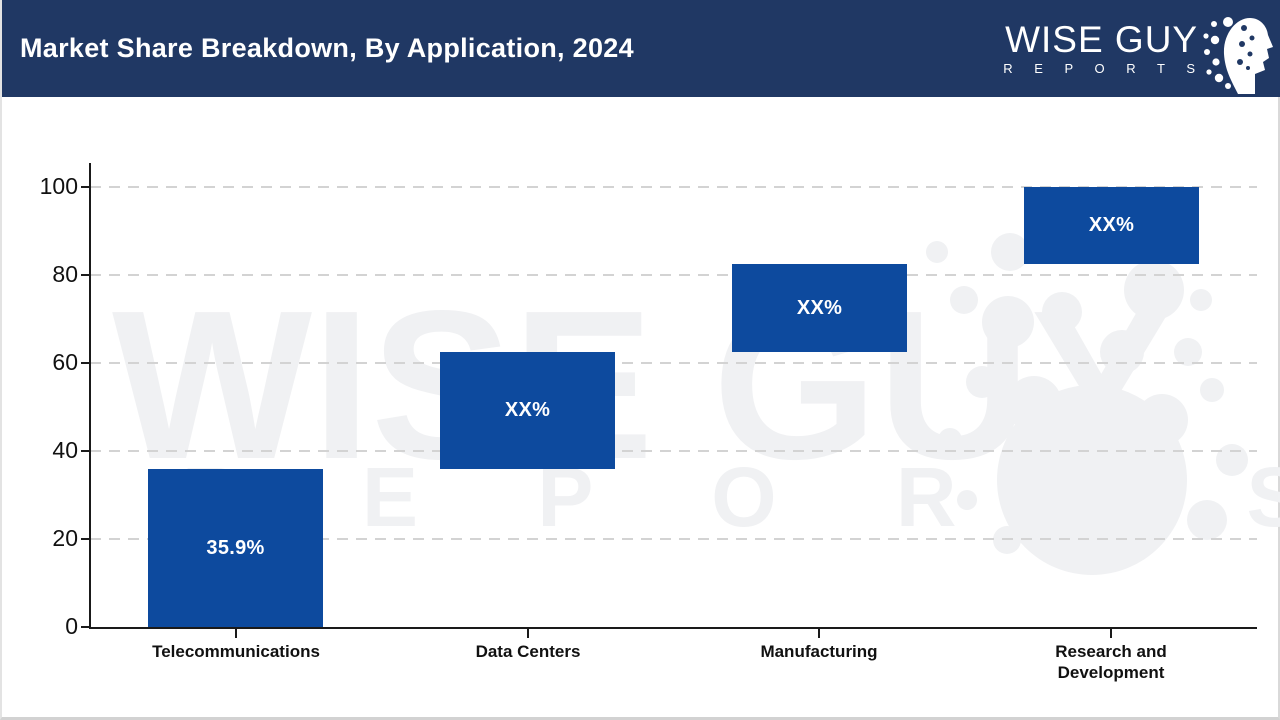 This screenshot has width=1280, height=720. Describe the element at coordinates (1111, 662) in the screenshot. I see `category-label: Research and Development` at that location.